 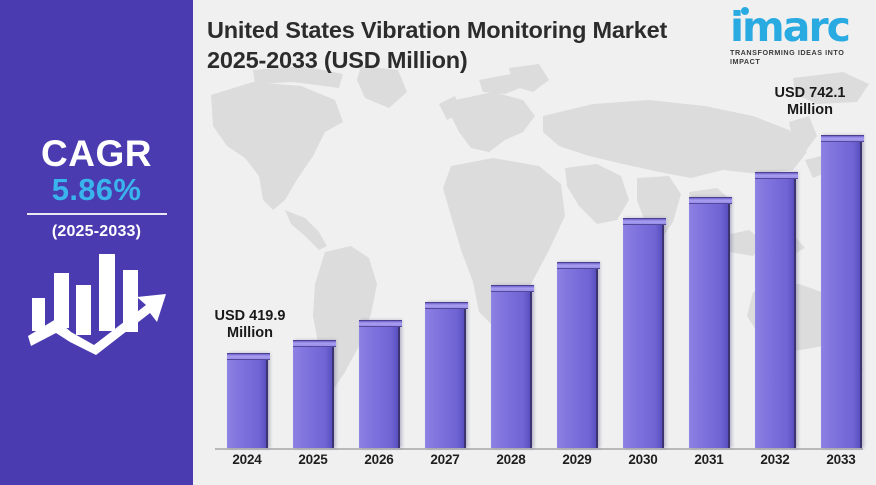 I want to click on xlabel-2033: 2033, so click(x=841, y=459).